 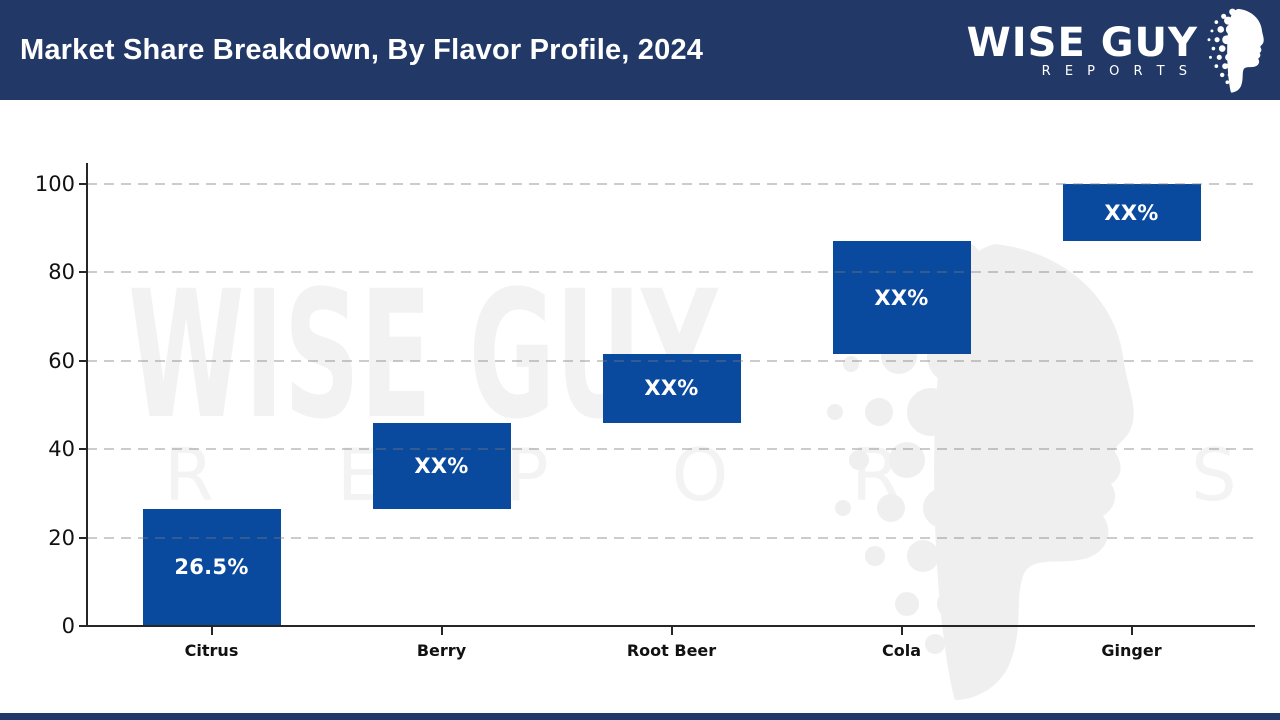 I want to click on x-axis-spine, so click(x=670, y=626).